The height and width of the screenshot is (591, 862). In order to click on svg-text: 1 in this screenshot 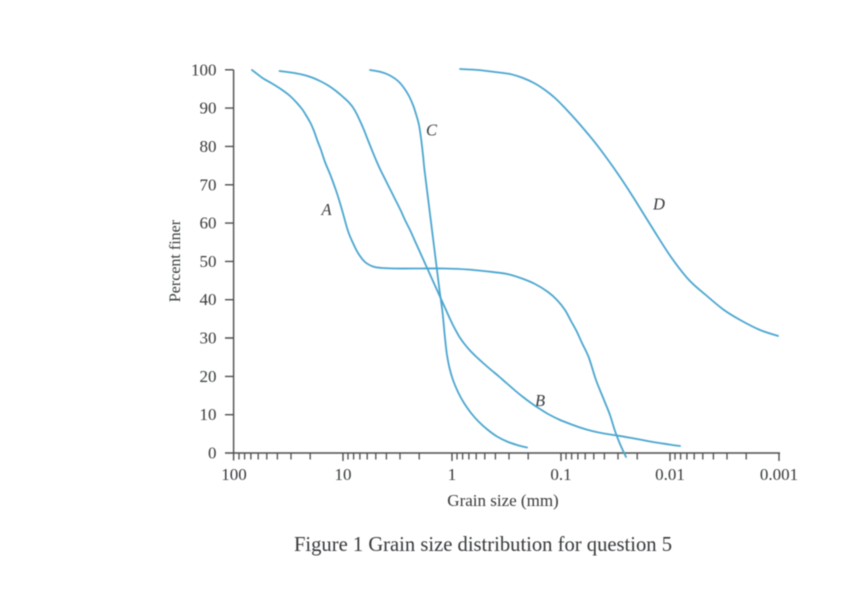, I will do `click(452, 474)`.